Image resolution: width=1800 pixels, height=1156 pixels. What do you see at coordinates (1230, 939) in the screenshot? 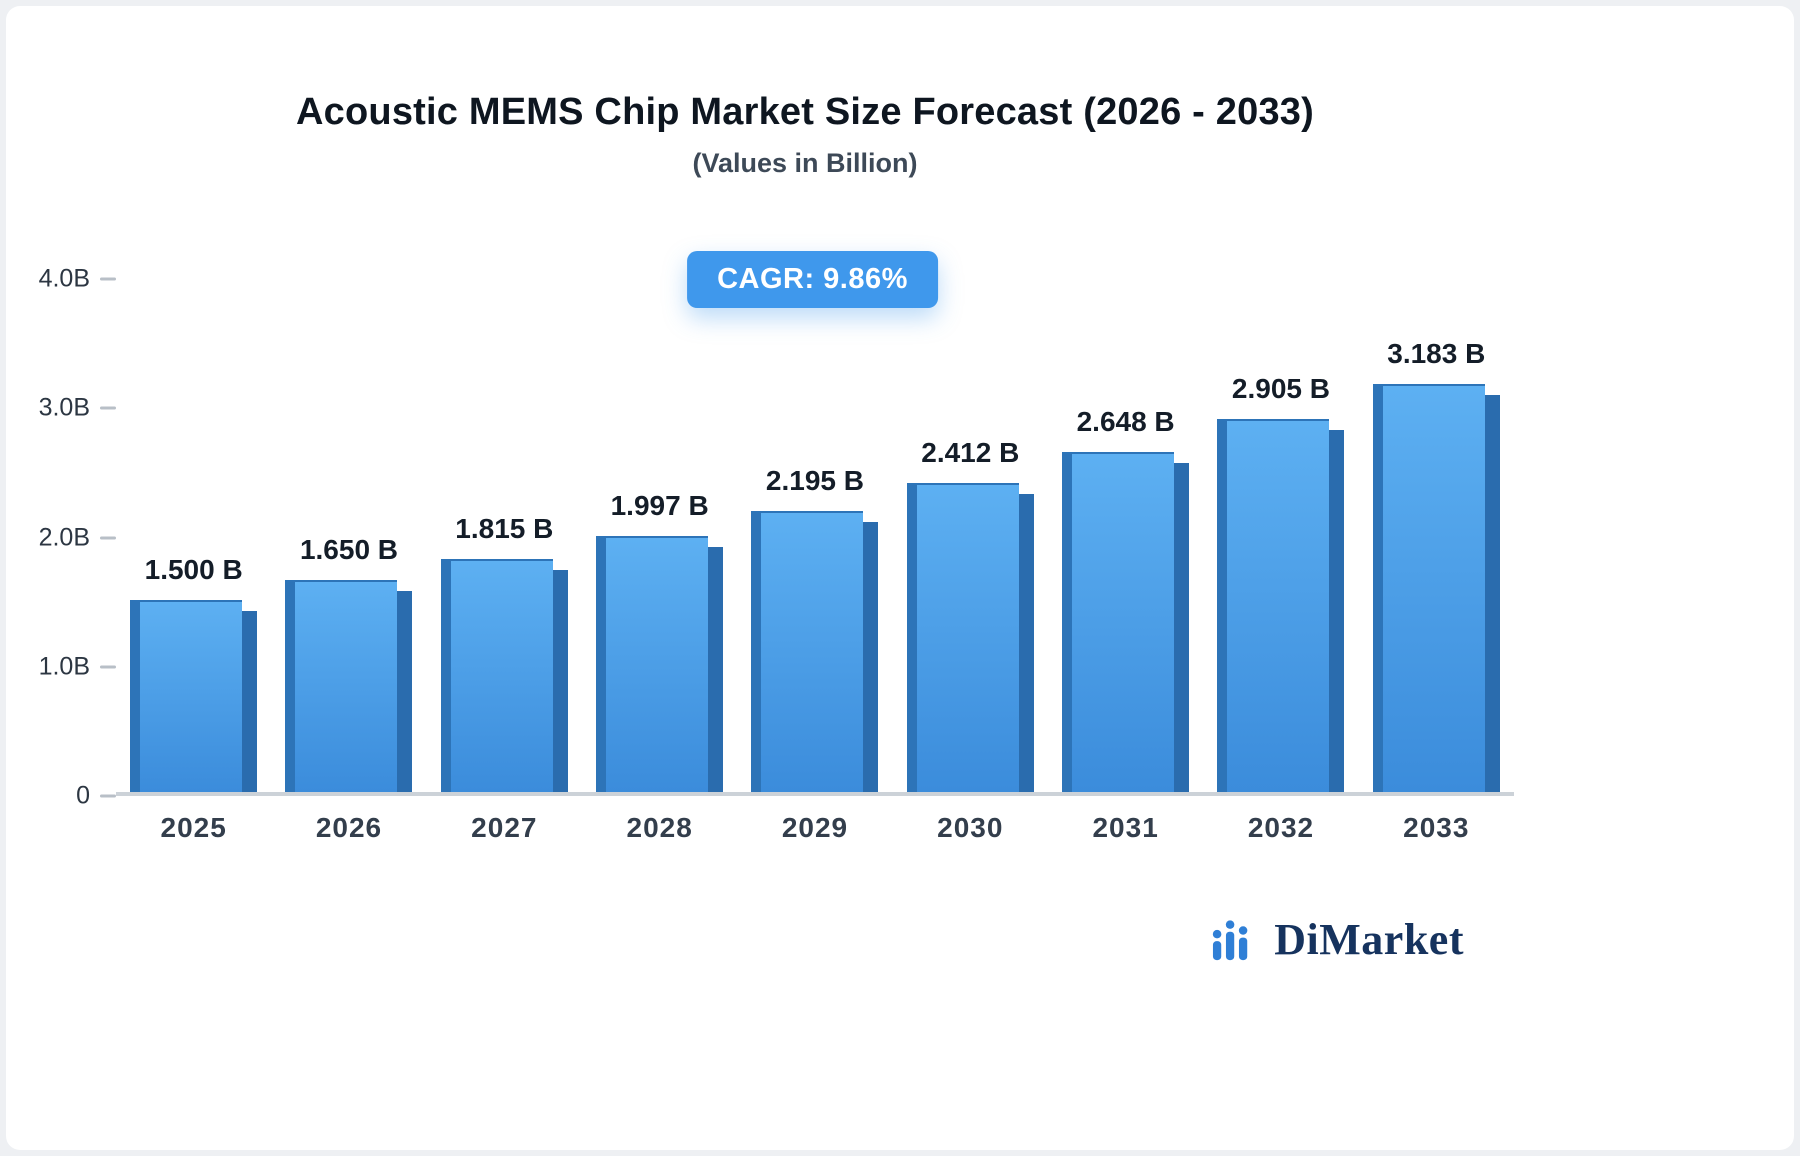
I see `bar-chart-icon` at bounding box center [1230, 939].